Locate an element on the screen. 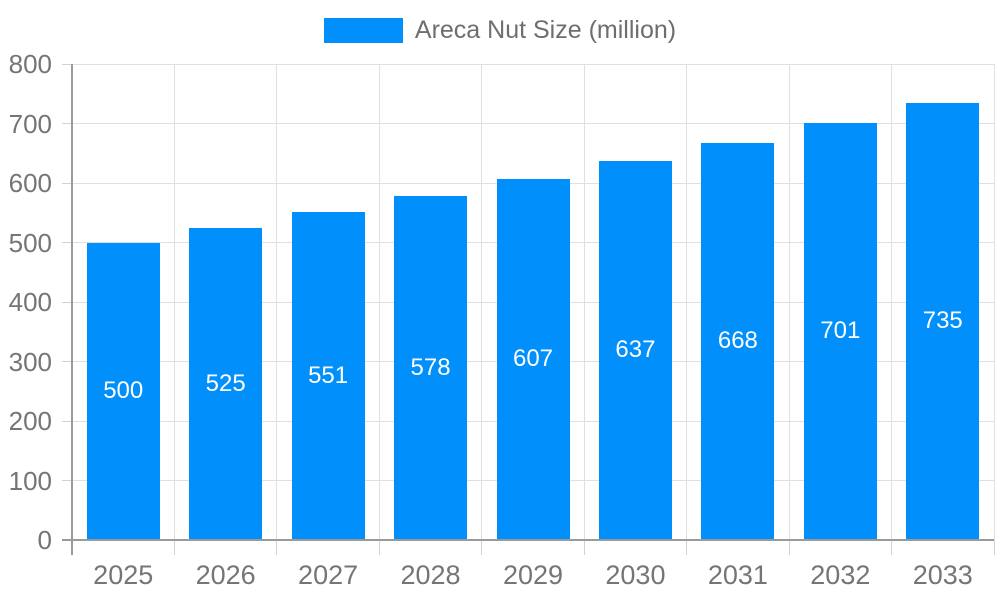 This screenshot has width=1000, height=600. bar-value-label: 578 is located at coordinates (430, 368).